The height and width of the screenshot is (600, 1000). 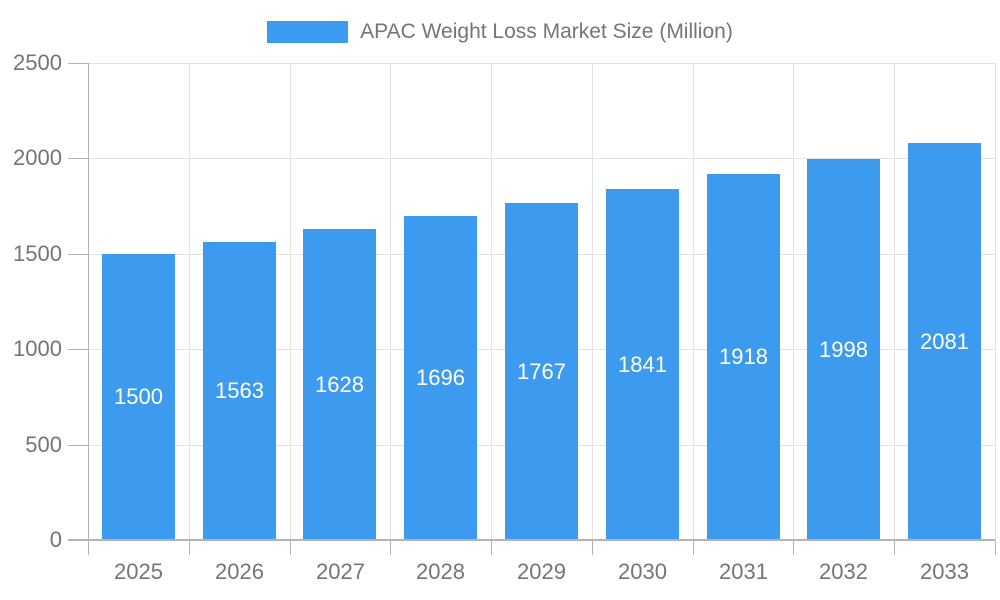 I want to click on x-axis-tick-label: 2033, so click(x=944, y=571).